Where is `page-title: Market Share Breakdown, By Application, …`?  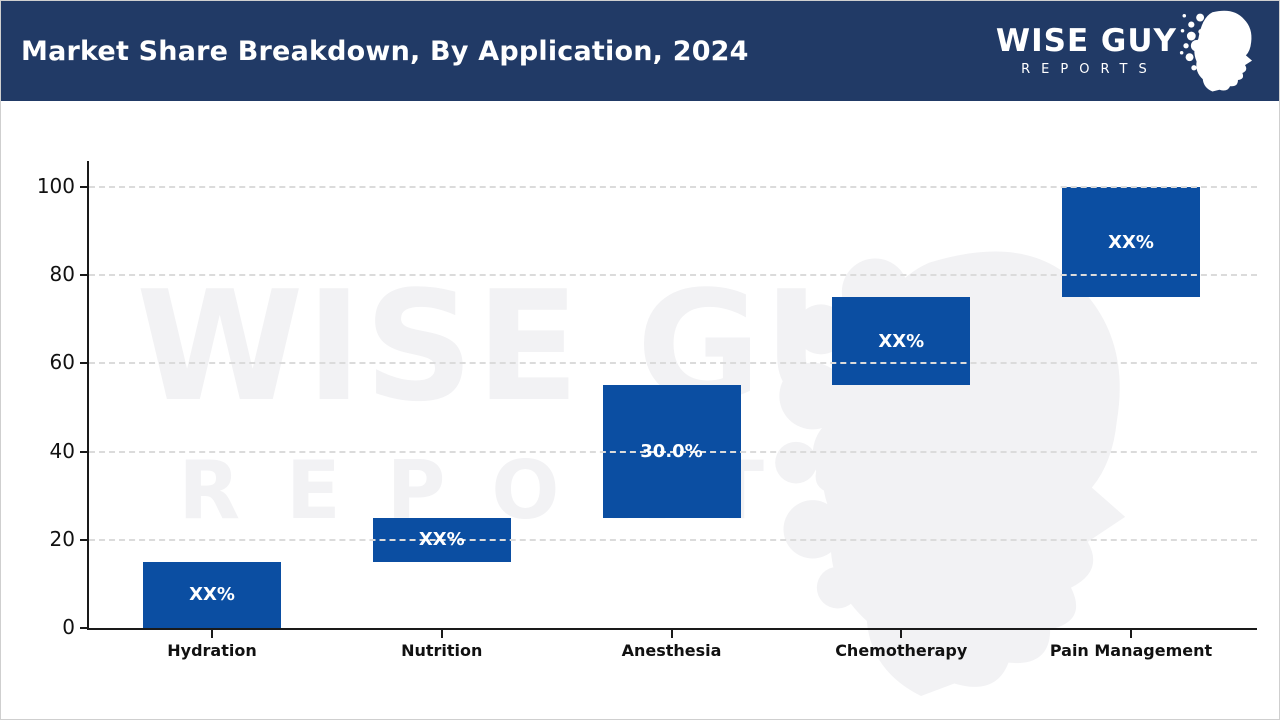
page-title: Market Share Breakdown, By Application, … is located at coordinates (385, 51).